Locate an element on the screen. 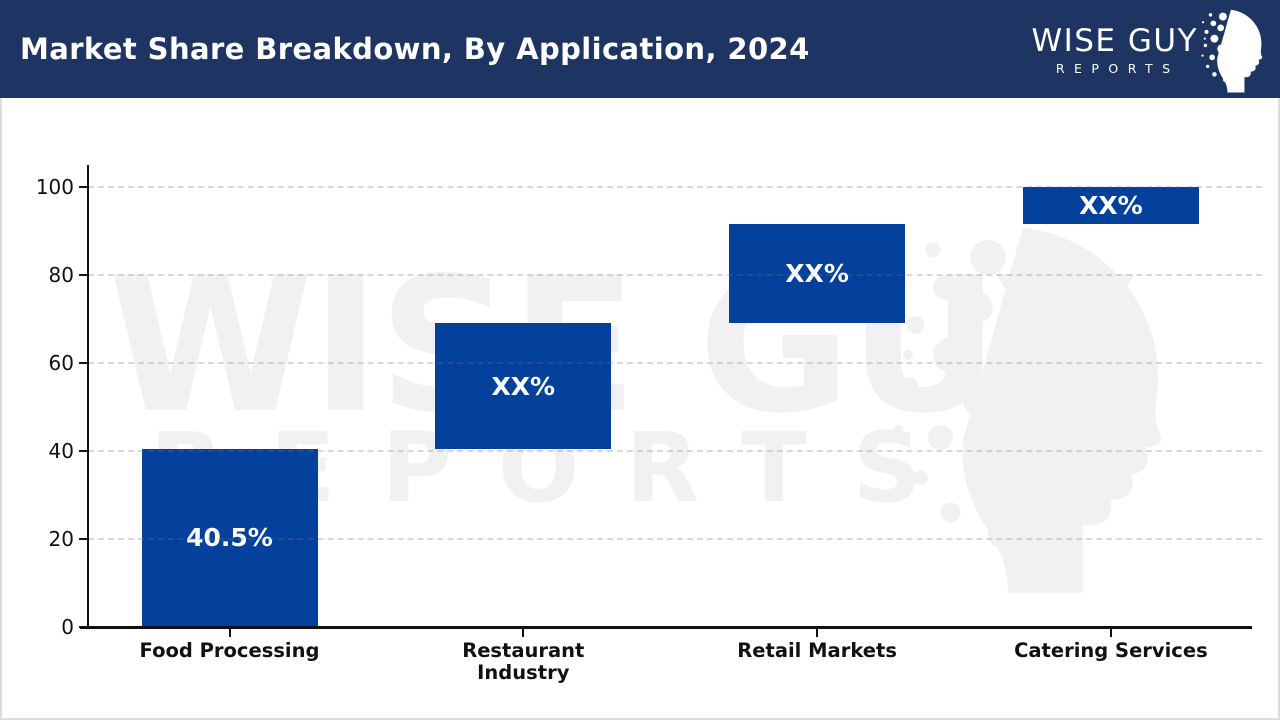  x-tick-mark-food-processing is located at coordinates (229, 633).